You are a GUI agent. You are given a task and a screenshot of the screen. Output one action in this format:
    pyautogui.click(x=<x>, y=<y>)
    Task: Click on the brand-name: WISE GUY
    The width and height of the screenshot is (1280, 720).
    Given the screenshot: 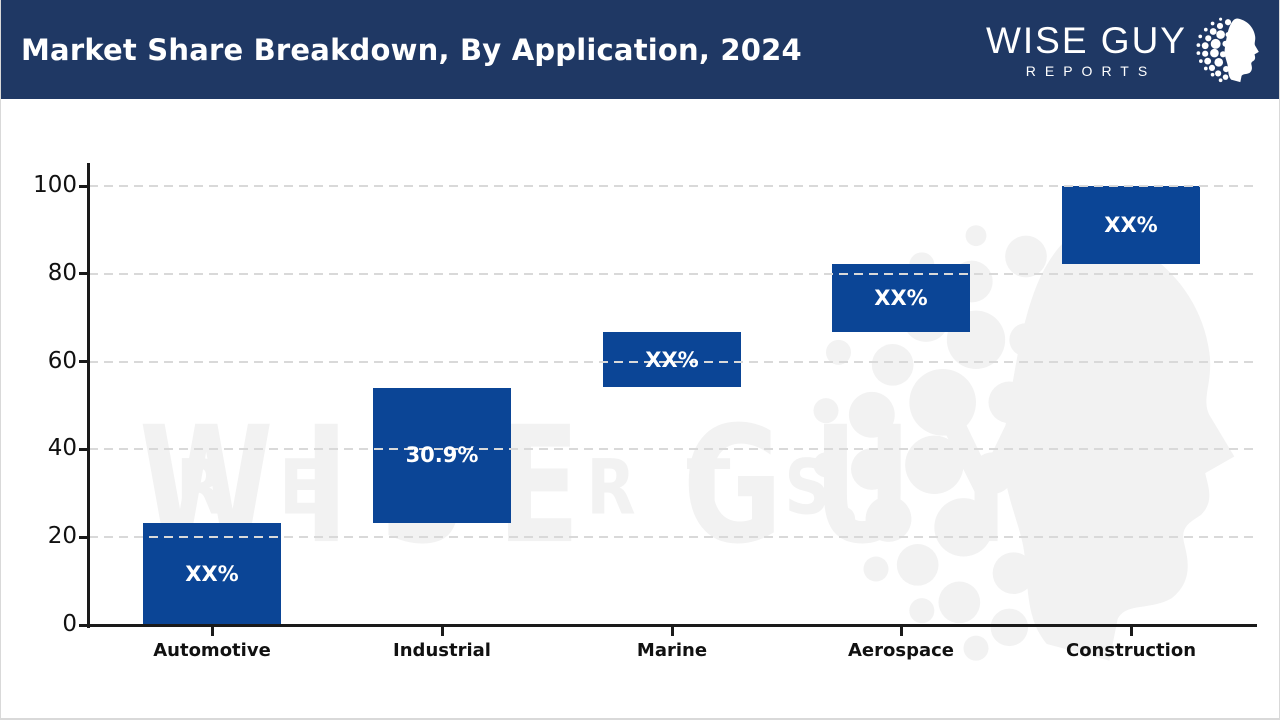 What is the action you would take?
    pyautogui.click(x=1086, y=40)
    